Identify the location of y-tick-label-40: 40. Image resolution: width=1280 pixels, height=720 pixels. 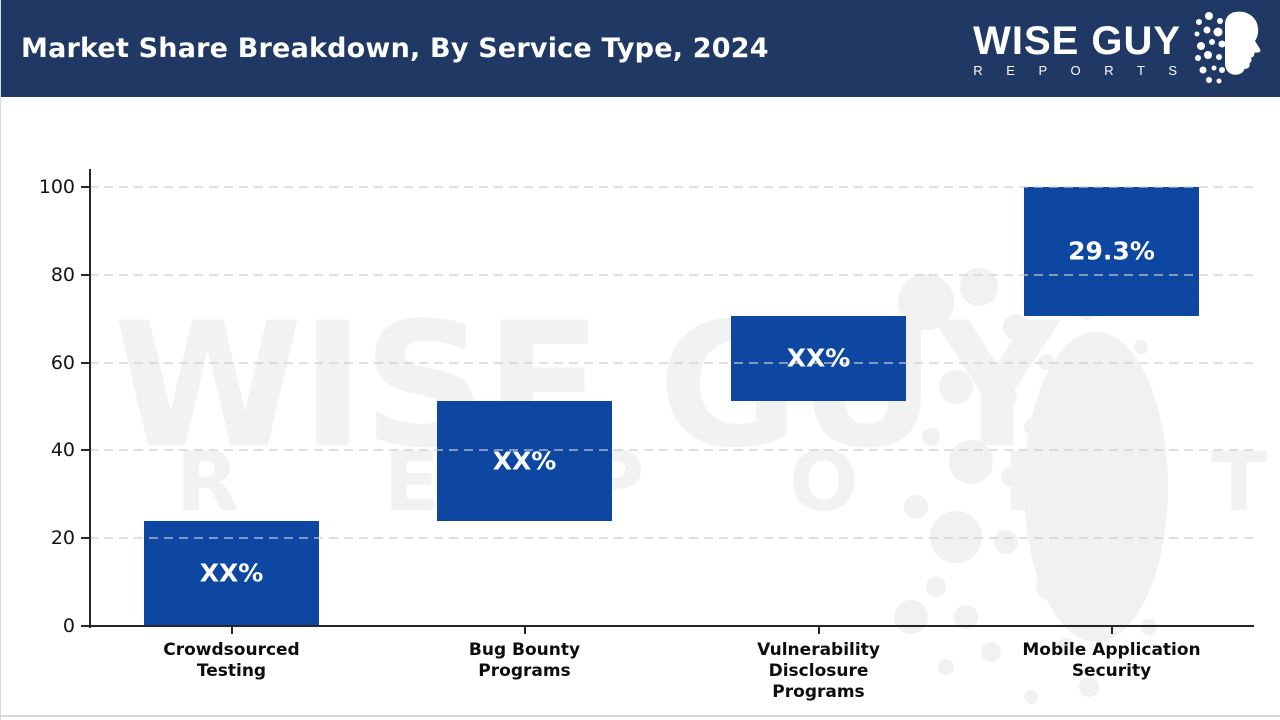
(62, 450).